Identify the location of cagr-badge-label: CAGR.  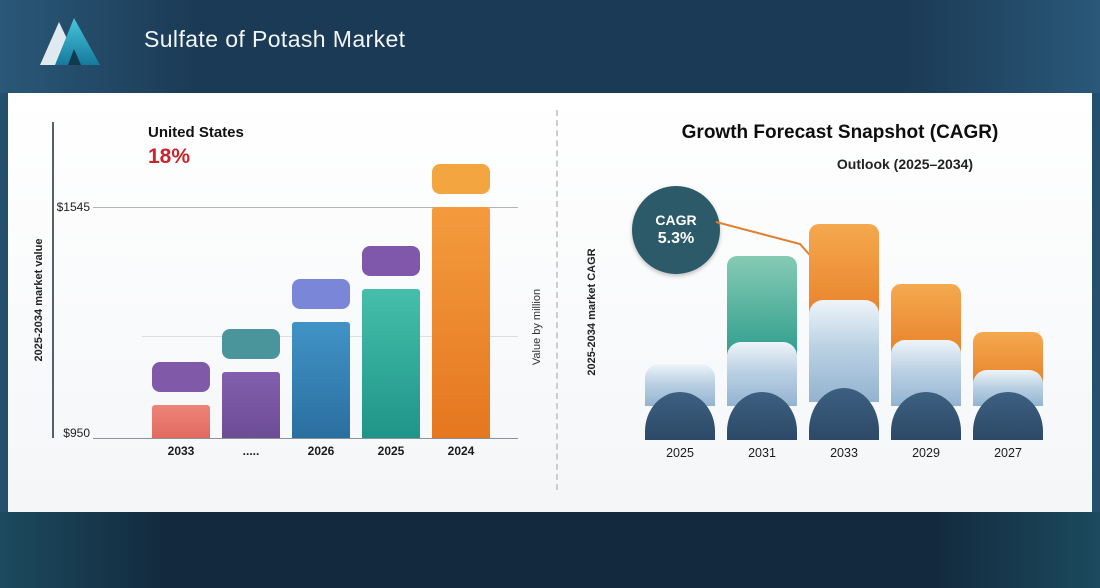
(676, 220).